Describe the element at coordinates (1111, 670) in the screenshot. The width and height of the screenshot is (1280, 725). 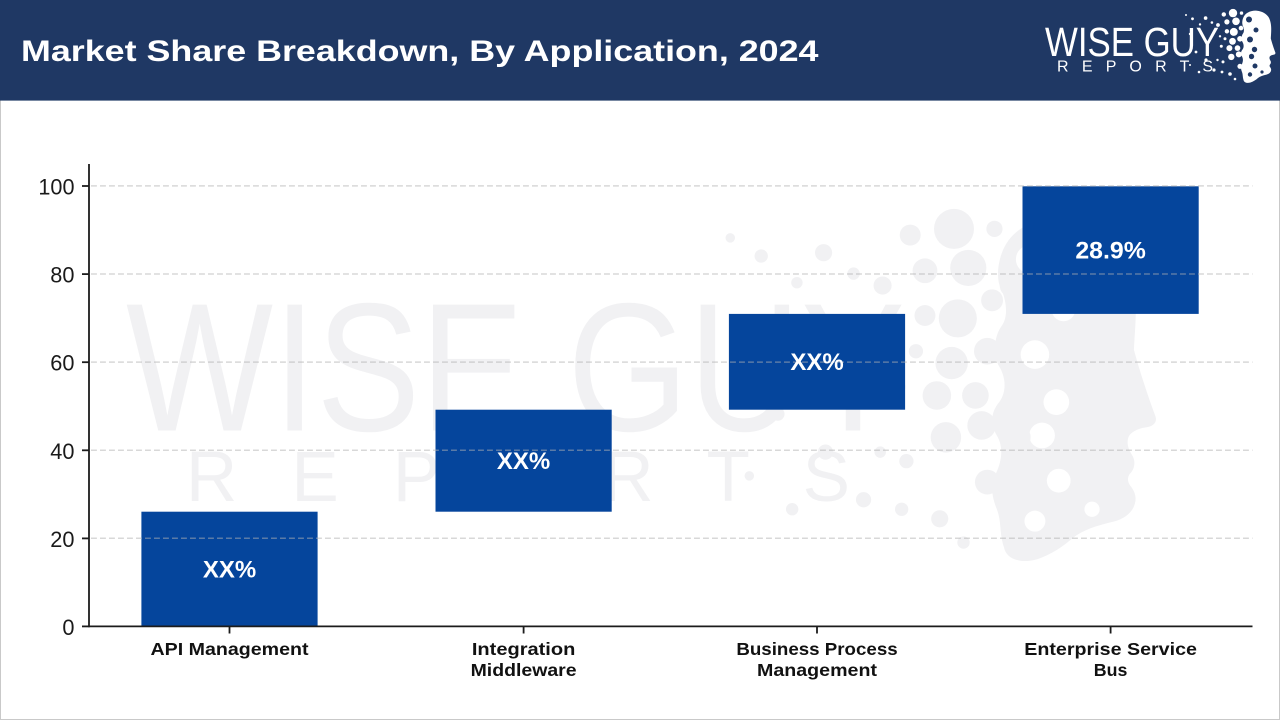
I see `svg-text: Bus` at that location.